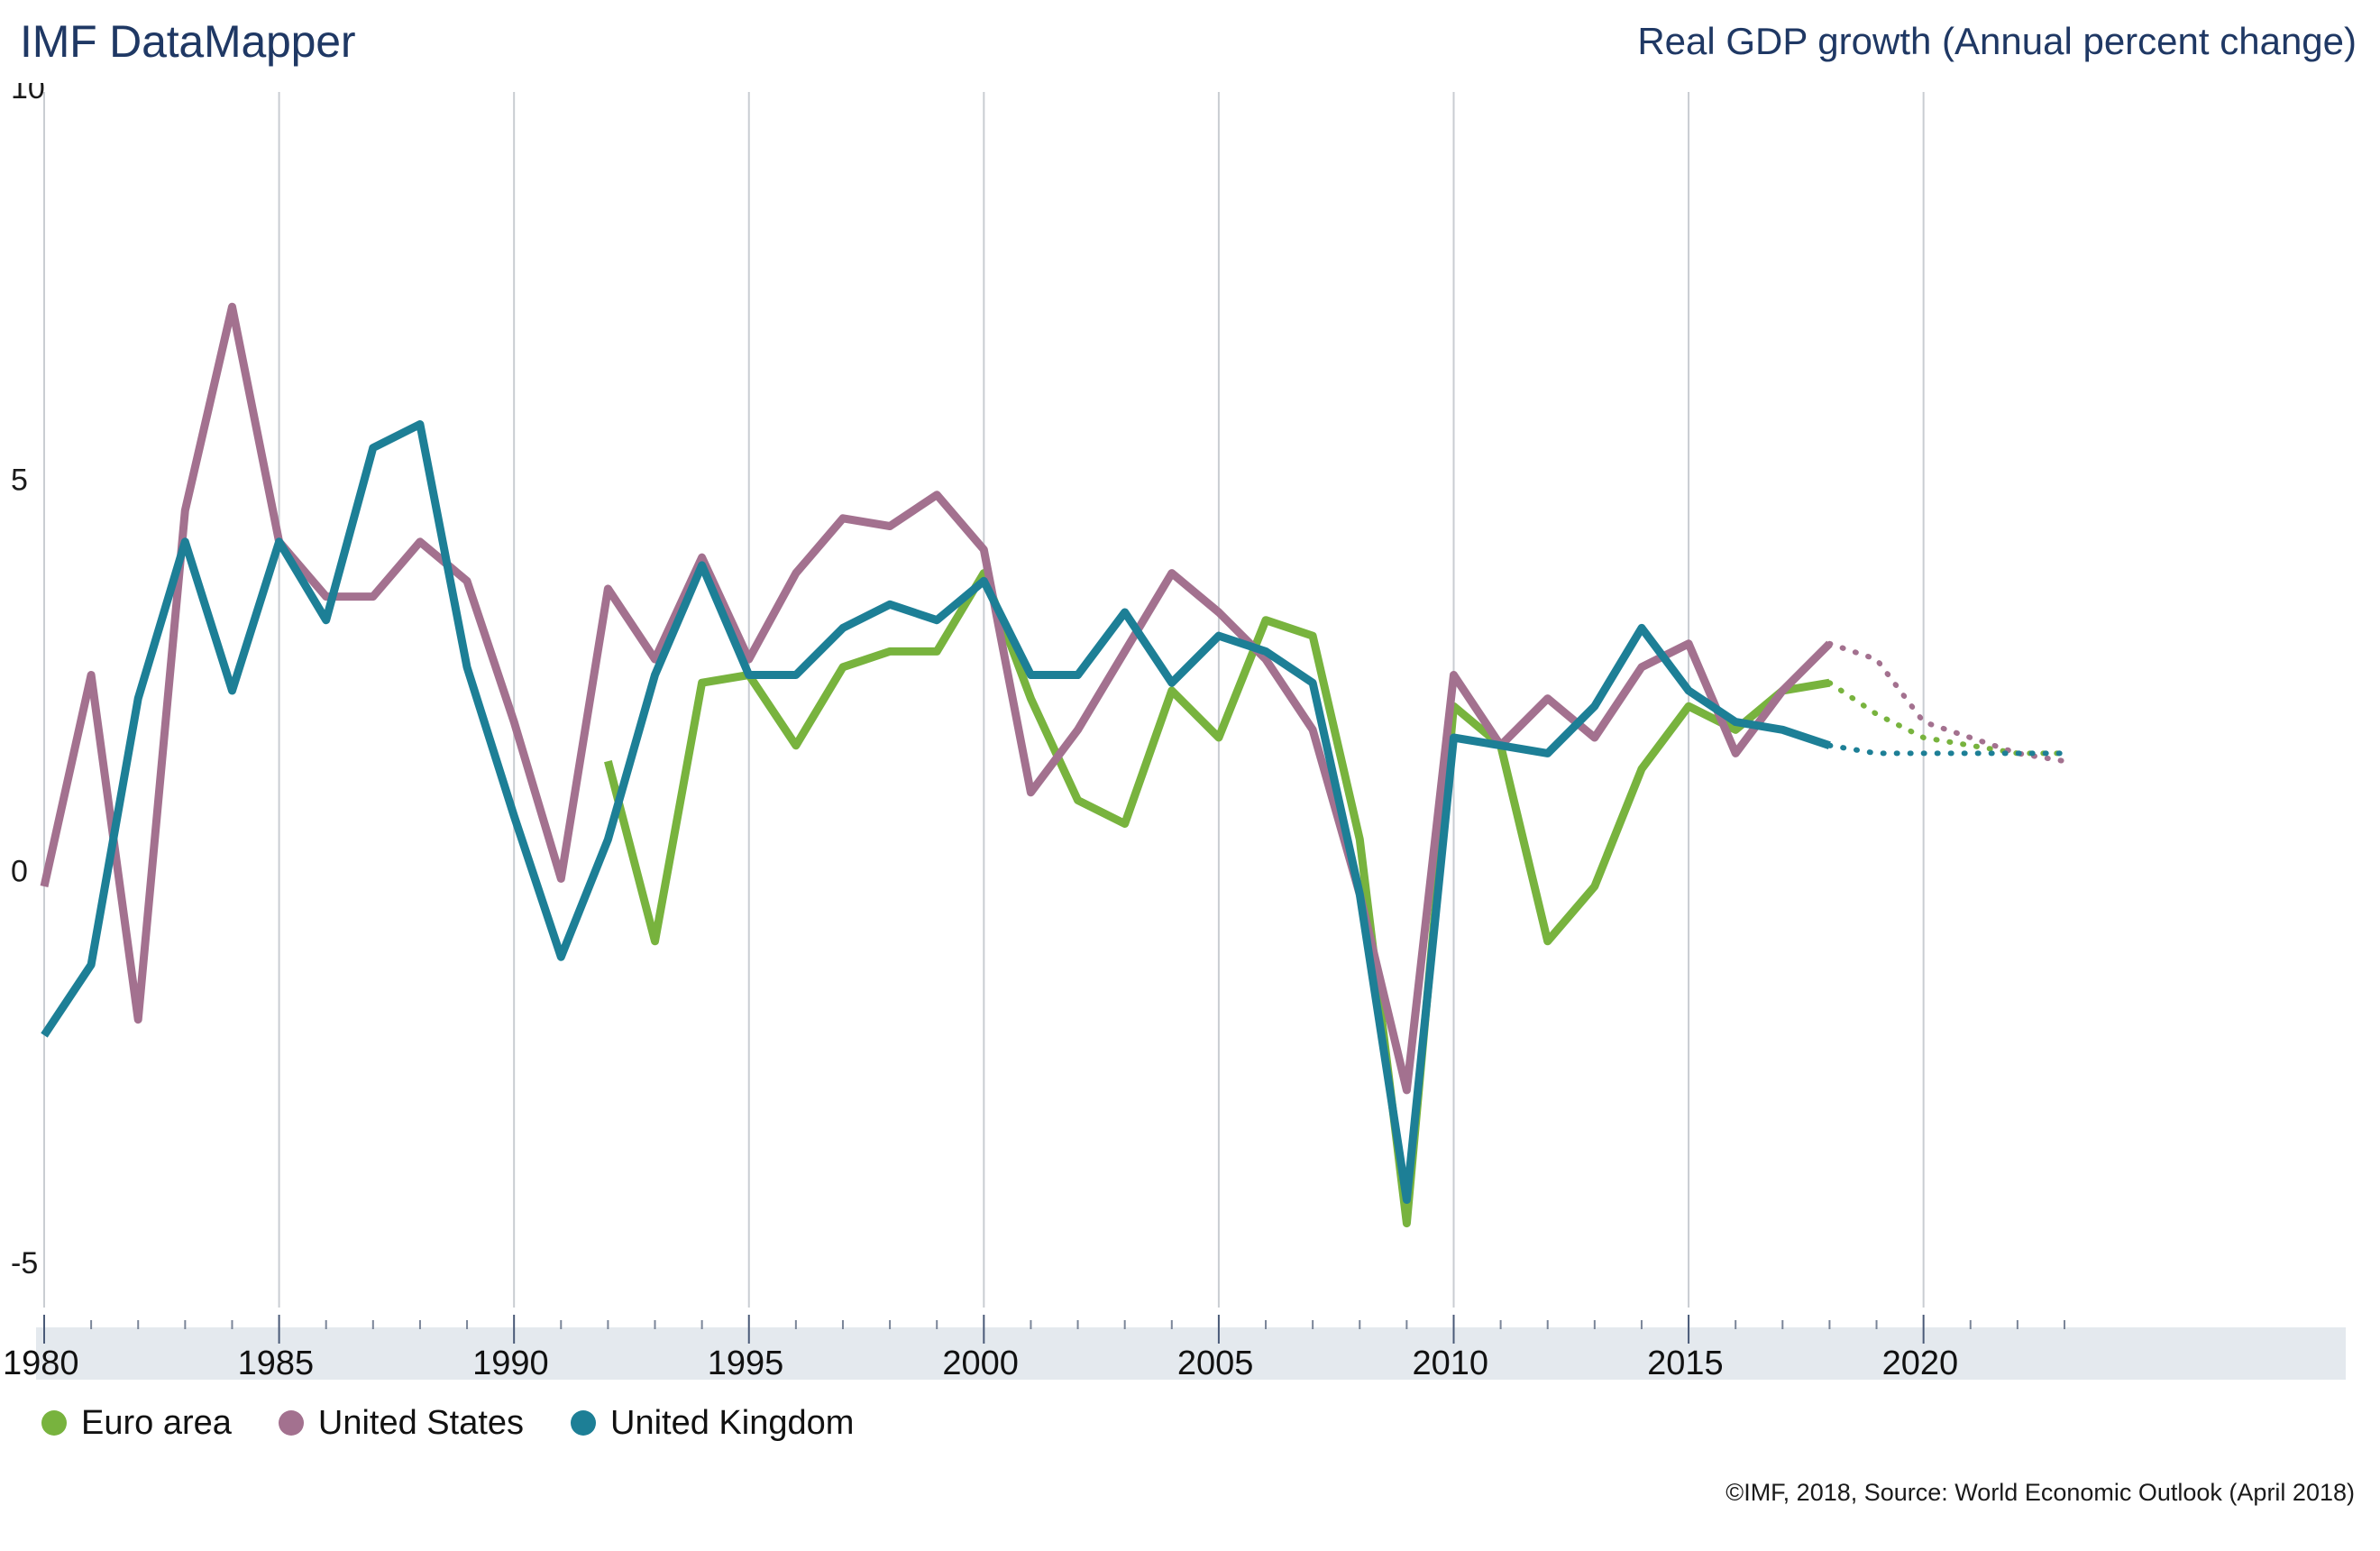 Image resolution: width=2380 pixels, height=1551 pixels. Describe the element at coordinates (1997, 41) in the screenshot. I see `indicator-title: Real GDP growth (Annual percent change)` at that location.